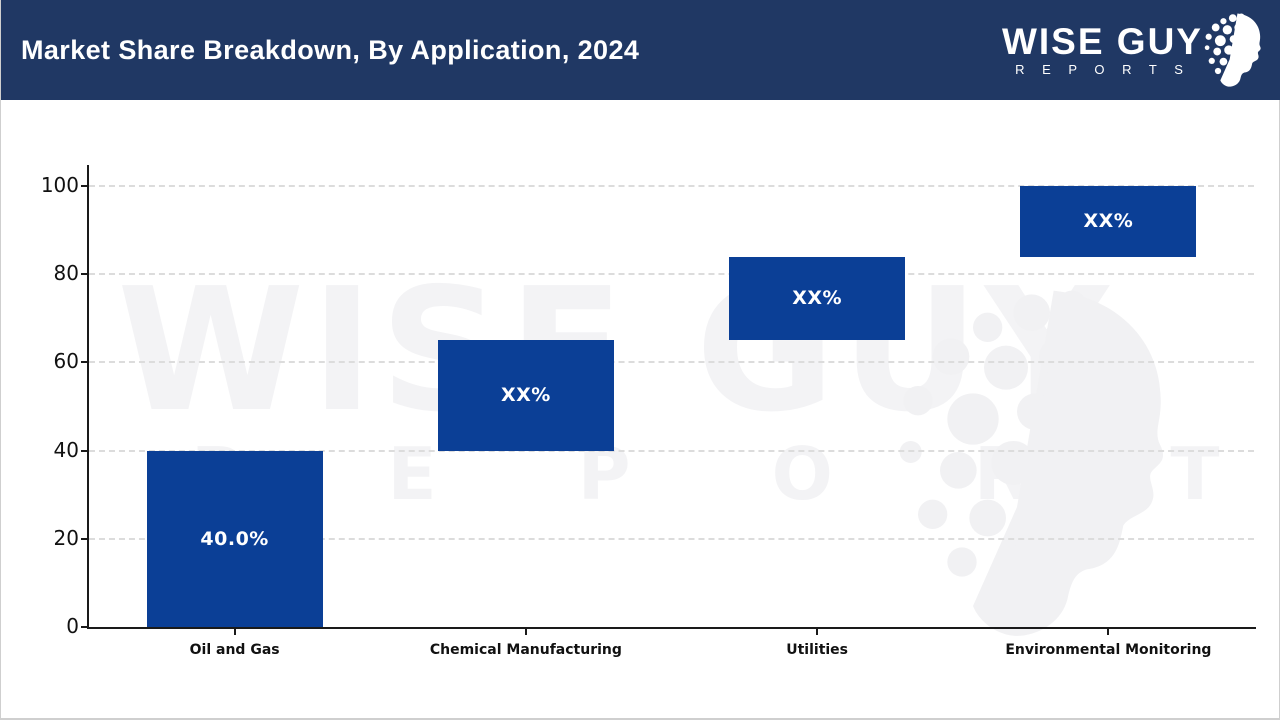 This screenshot has width=1280, height=720. Describe the element at coordinates (525, 650) in the screenshot. I see `x-category-label: Chemical Manufacturing` at that location.